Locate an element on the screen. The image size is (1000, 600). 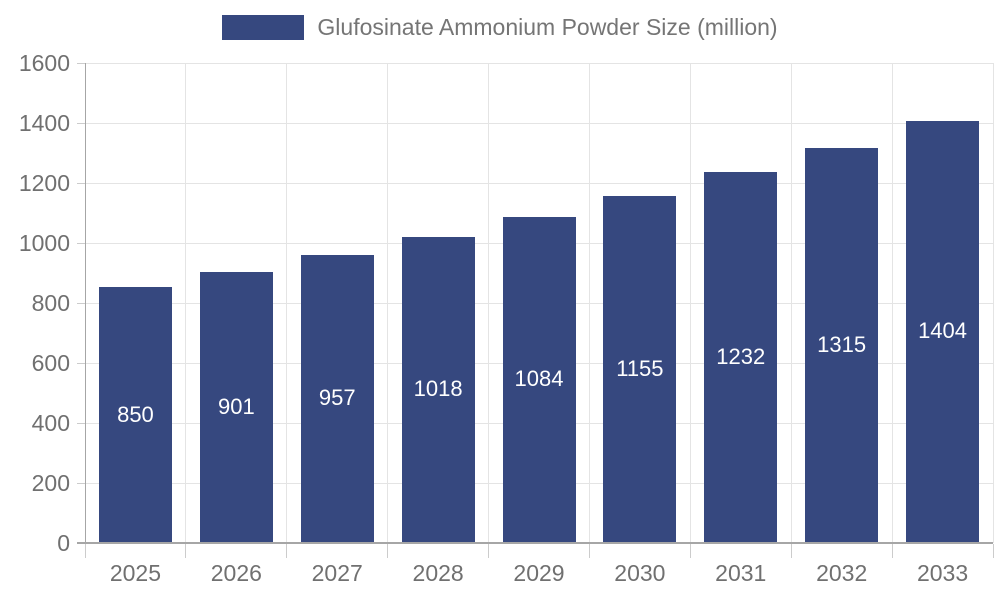
bar: 1232 is located at coordinates (741, 357).